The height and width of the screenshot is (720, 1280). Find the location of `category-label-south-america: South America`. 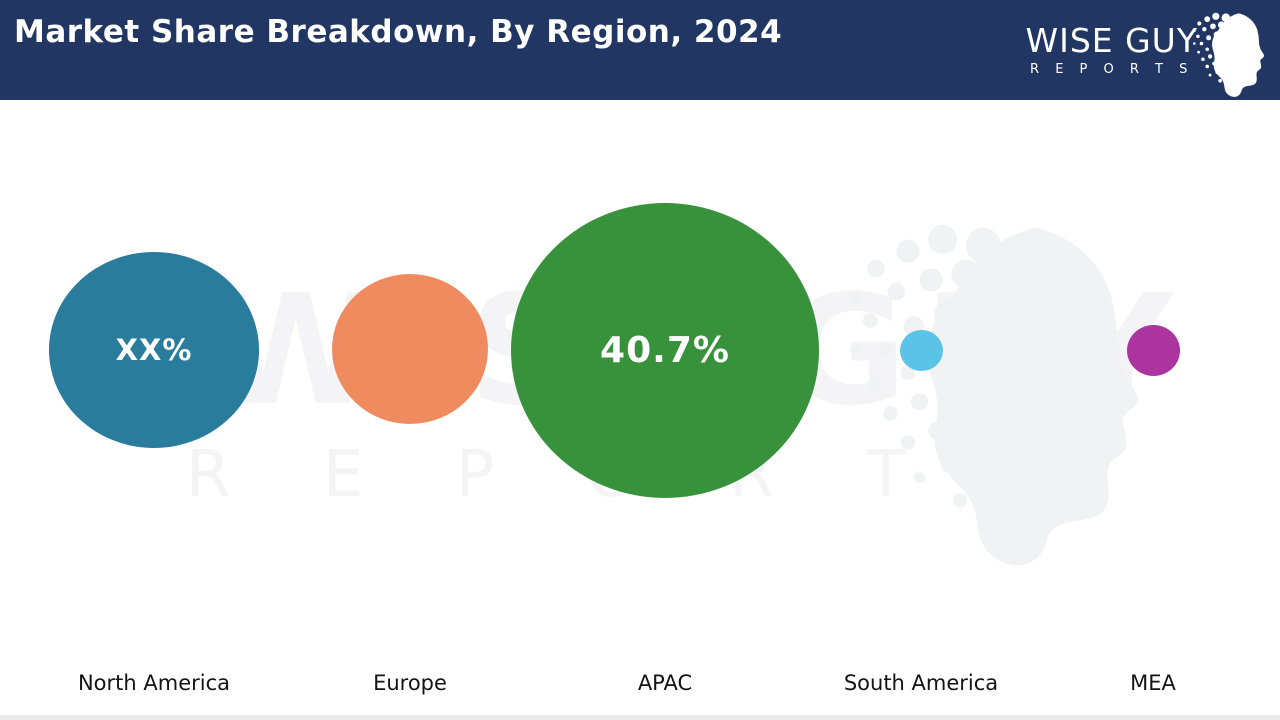

category-label-south-america: South America is located at coordinates (921, 683).